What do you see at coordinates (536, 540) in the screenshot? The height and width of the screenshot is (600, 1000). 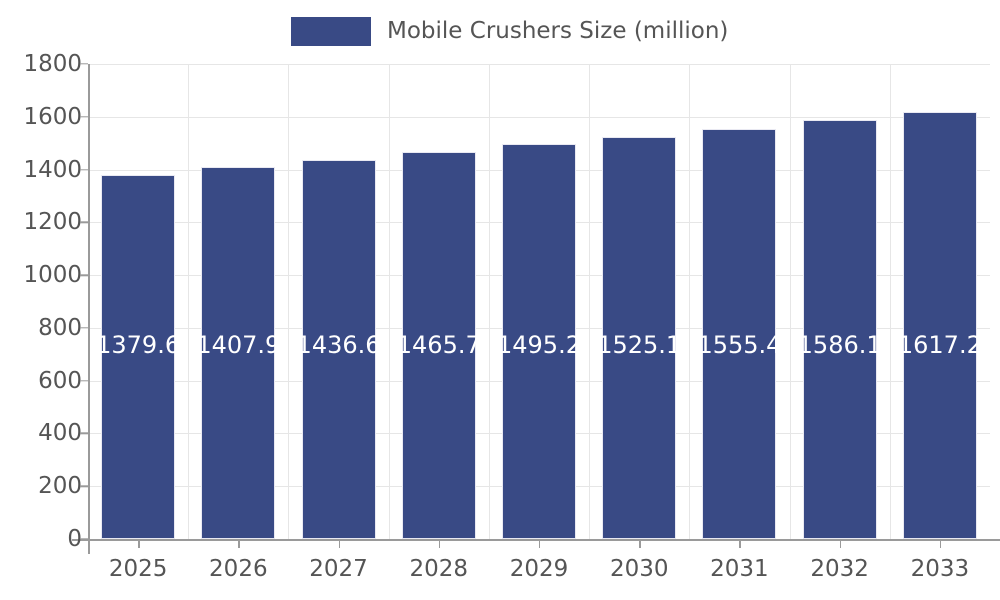 I see `x-axis-line` at bounding box center [536, 540].